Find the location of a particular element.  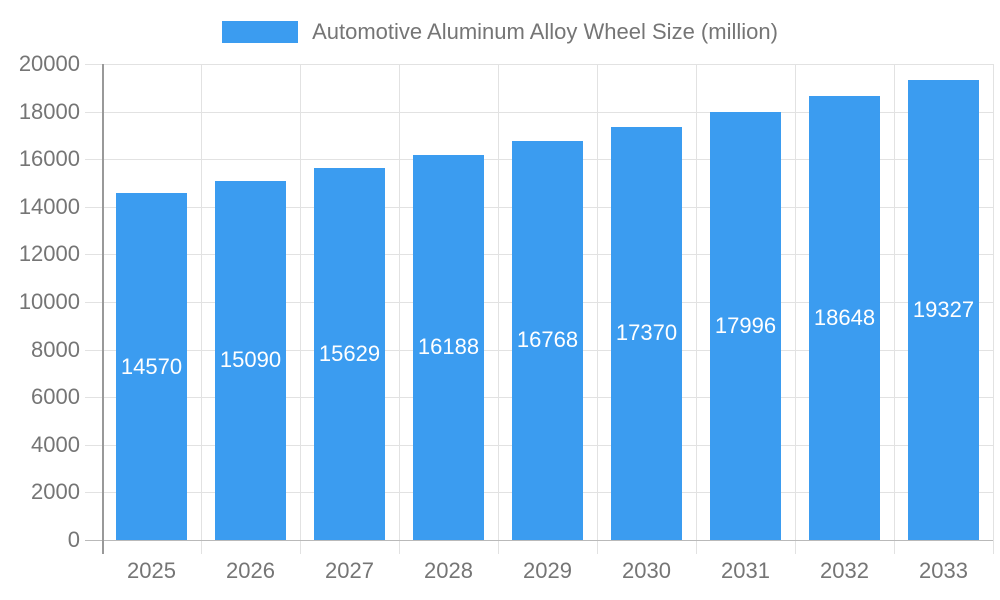

legend-swatch is located at coordinates (260, 32).